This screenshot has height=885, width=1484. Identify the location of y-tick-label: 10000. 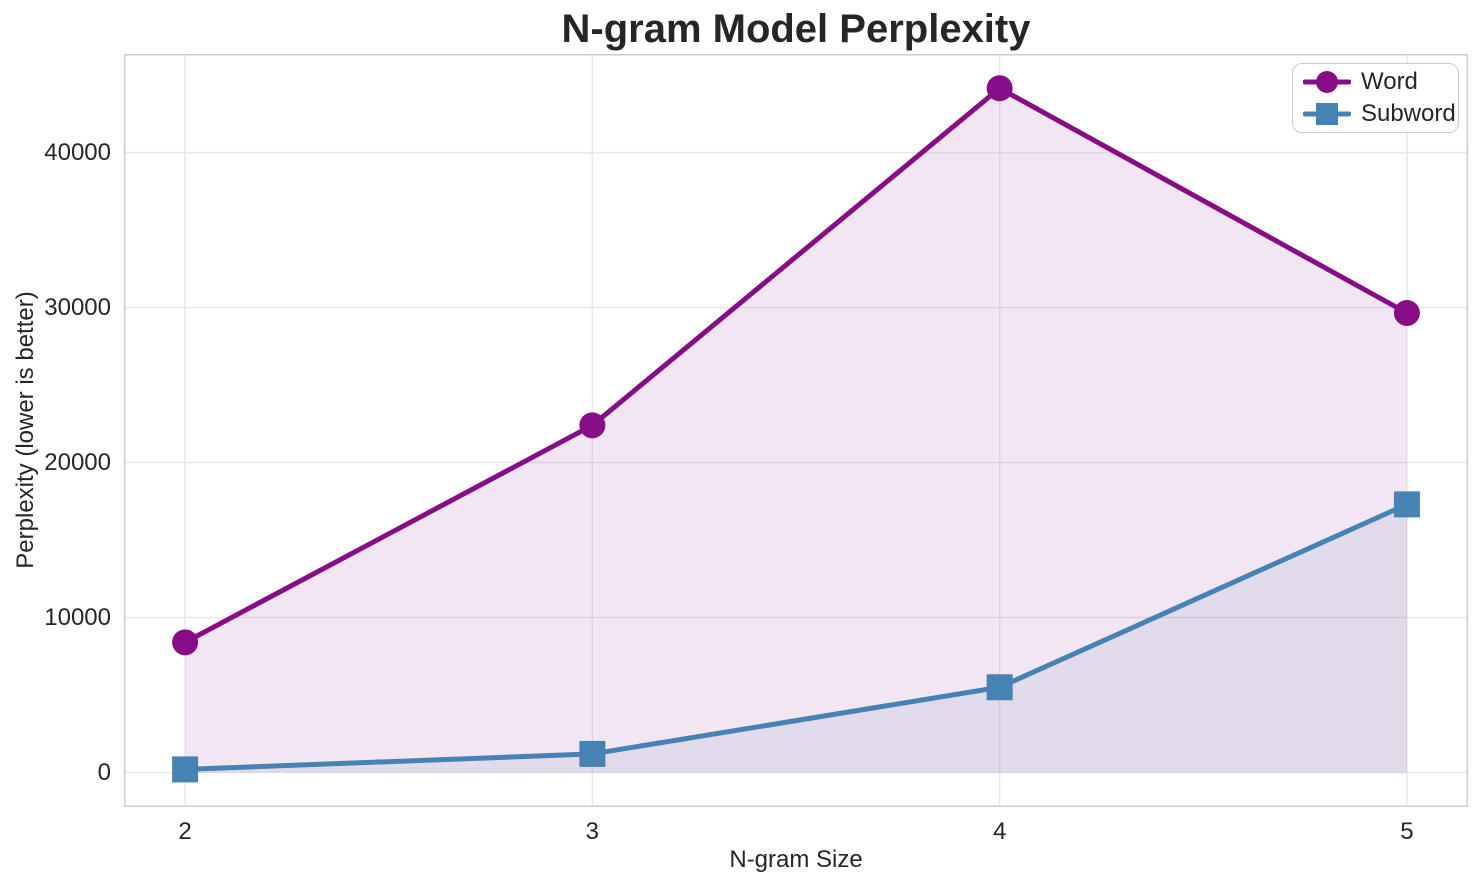
(77, 617).